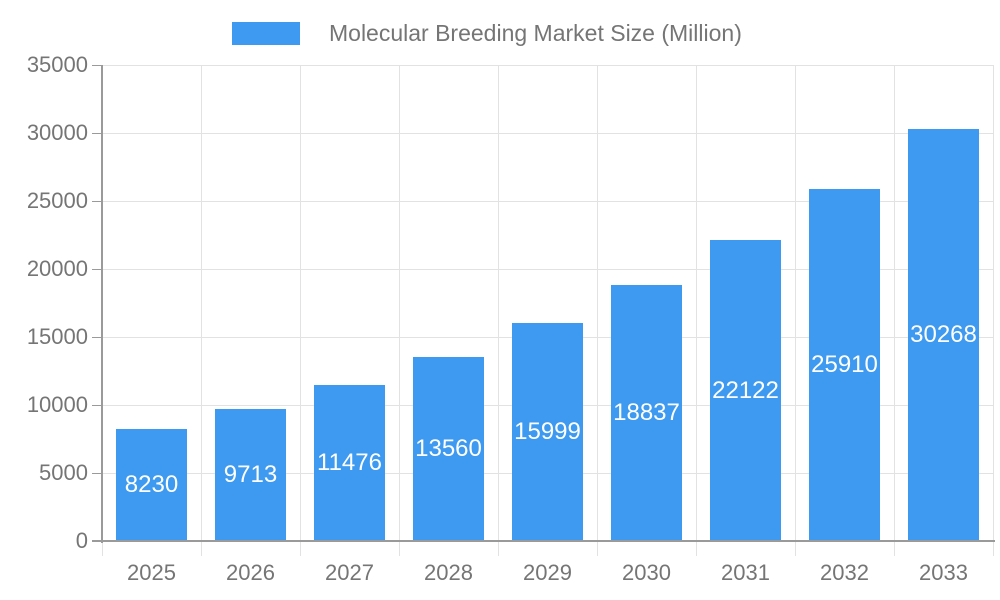  I want to click on y-axis-label: 35000, so click(57, 64).